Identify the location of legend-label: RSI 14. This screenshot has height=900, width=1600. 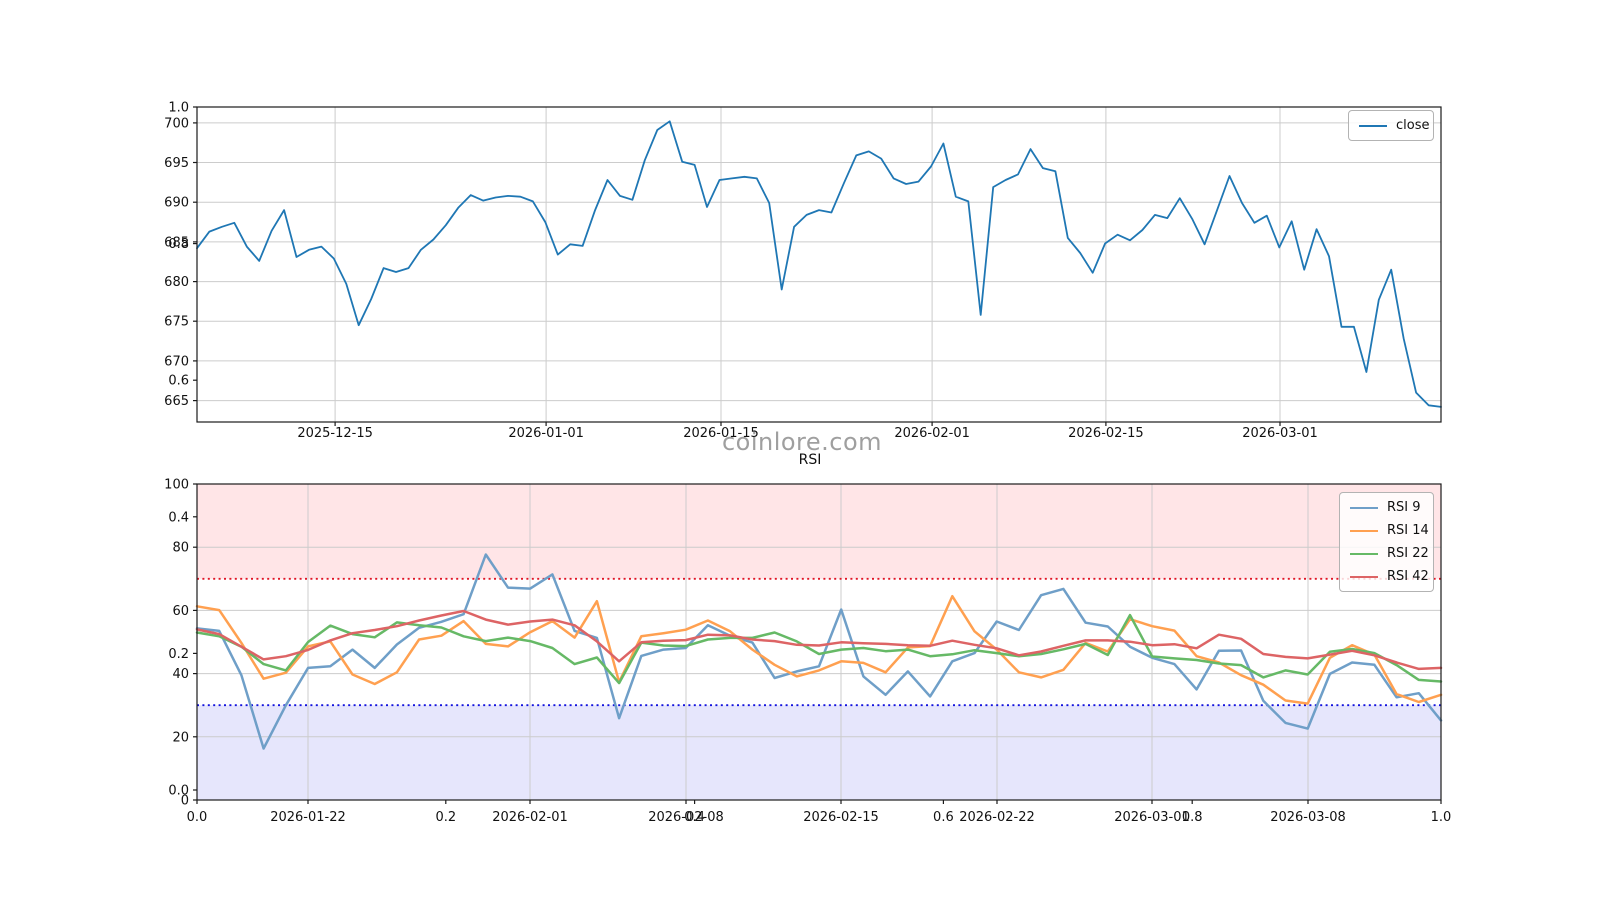
(1408, 530).